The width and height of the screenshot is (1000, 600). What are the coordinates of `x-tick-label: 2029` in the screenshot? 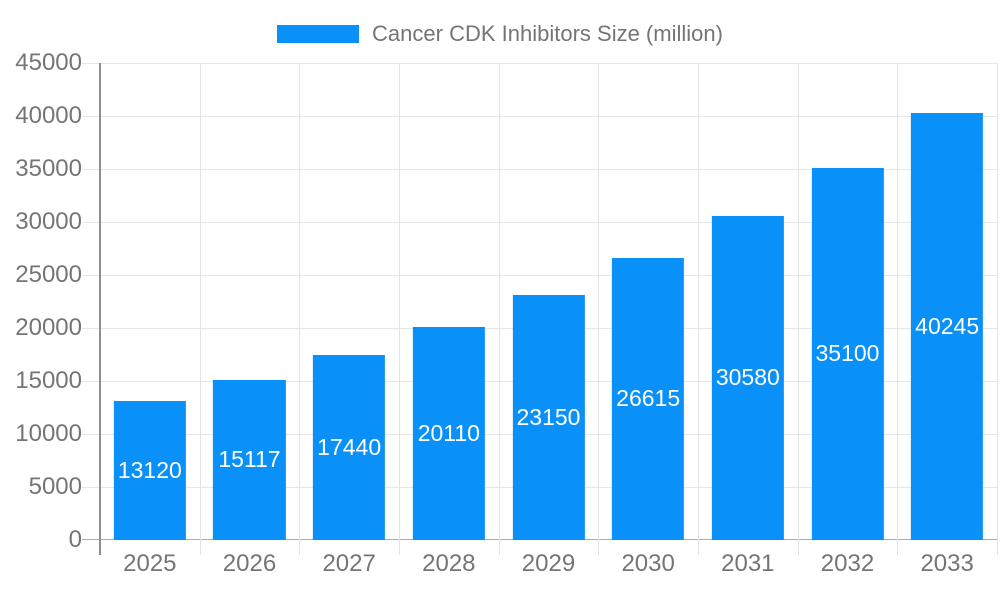 It's located at (548, 563).